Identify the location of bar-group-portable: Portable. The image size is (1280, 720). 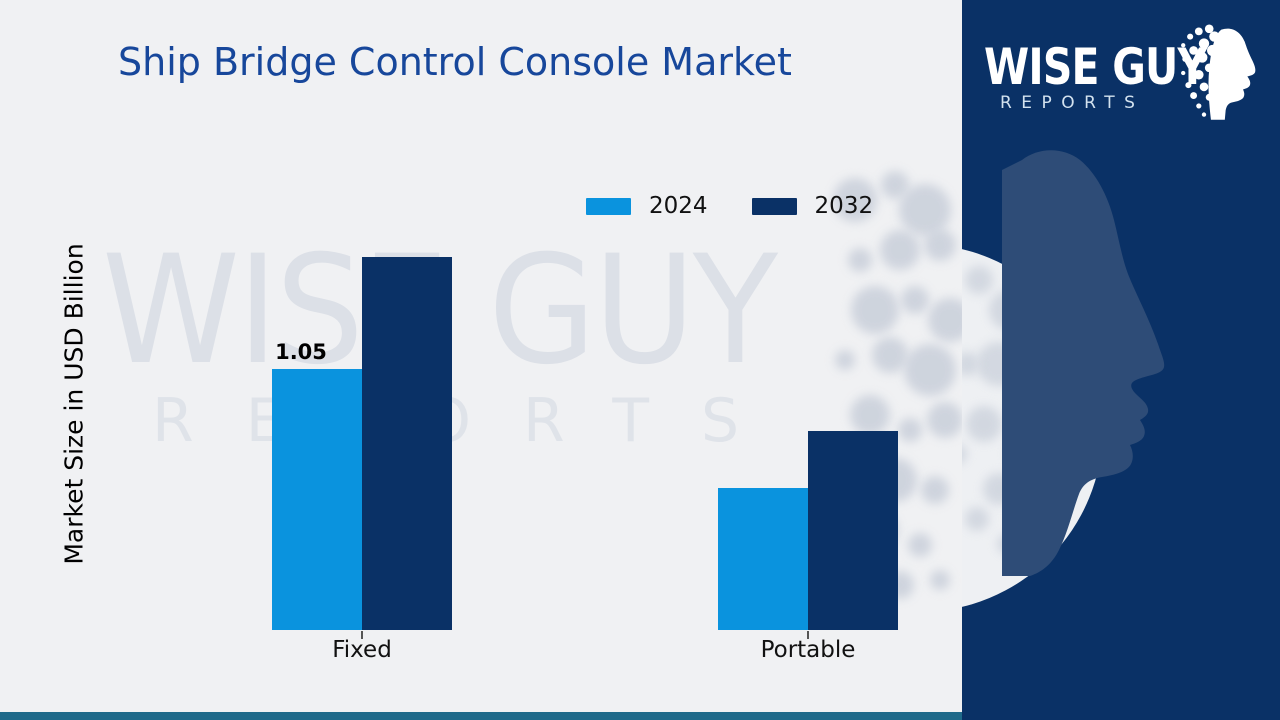
(808, 447).